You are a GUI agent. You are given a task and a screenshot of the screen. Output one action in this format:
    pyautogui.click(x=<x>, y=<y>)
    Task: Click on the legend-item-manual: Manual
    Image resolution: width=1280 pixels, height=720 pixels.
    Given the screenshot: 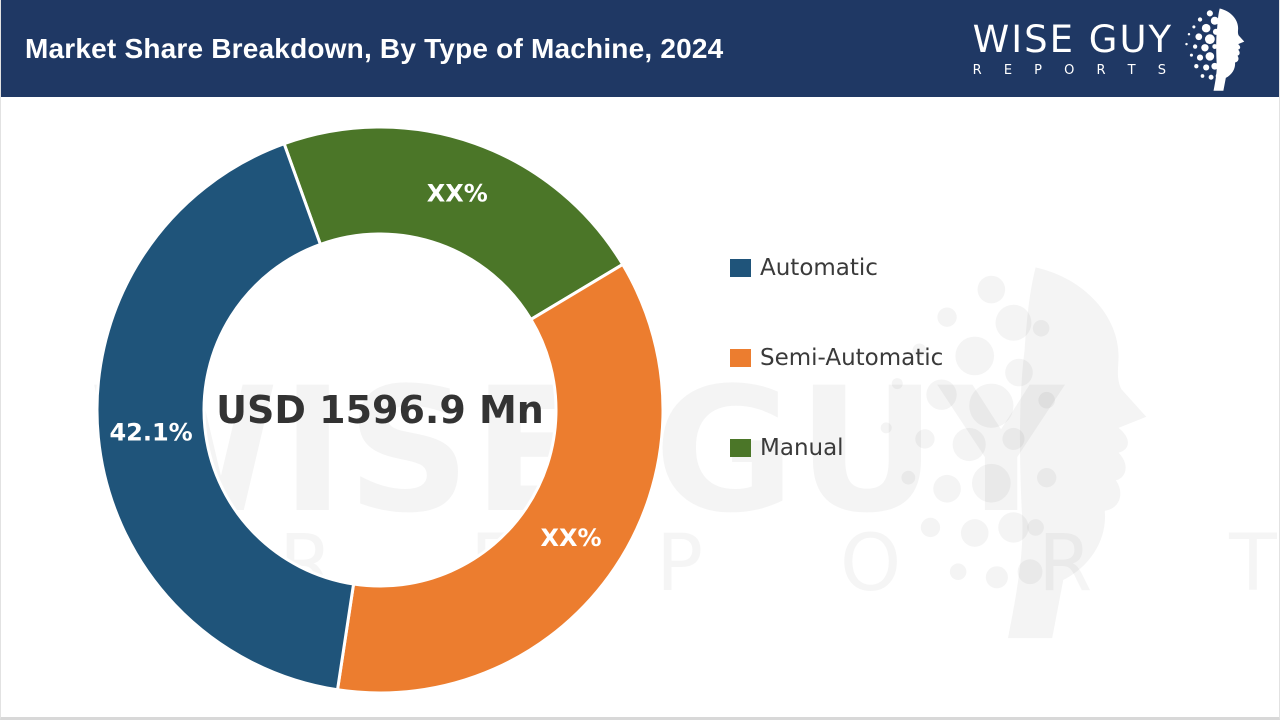 What is the action you would take?
    pyautogui.click(x=836, y=448)
    